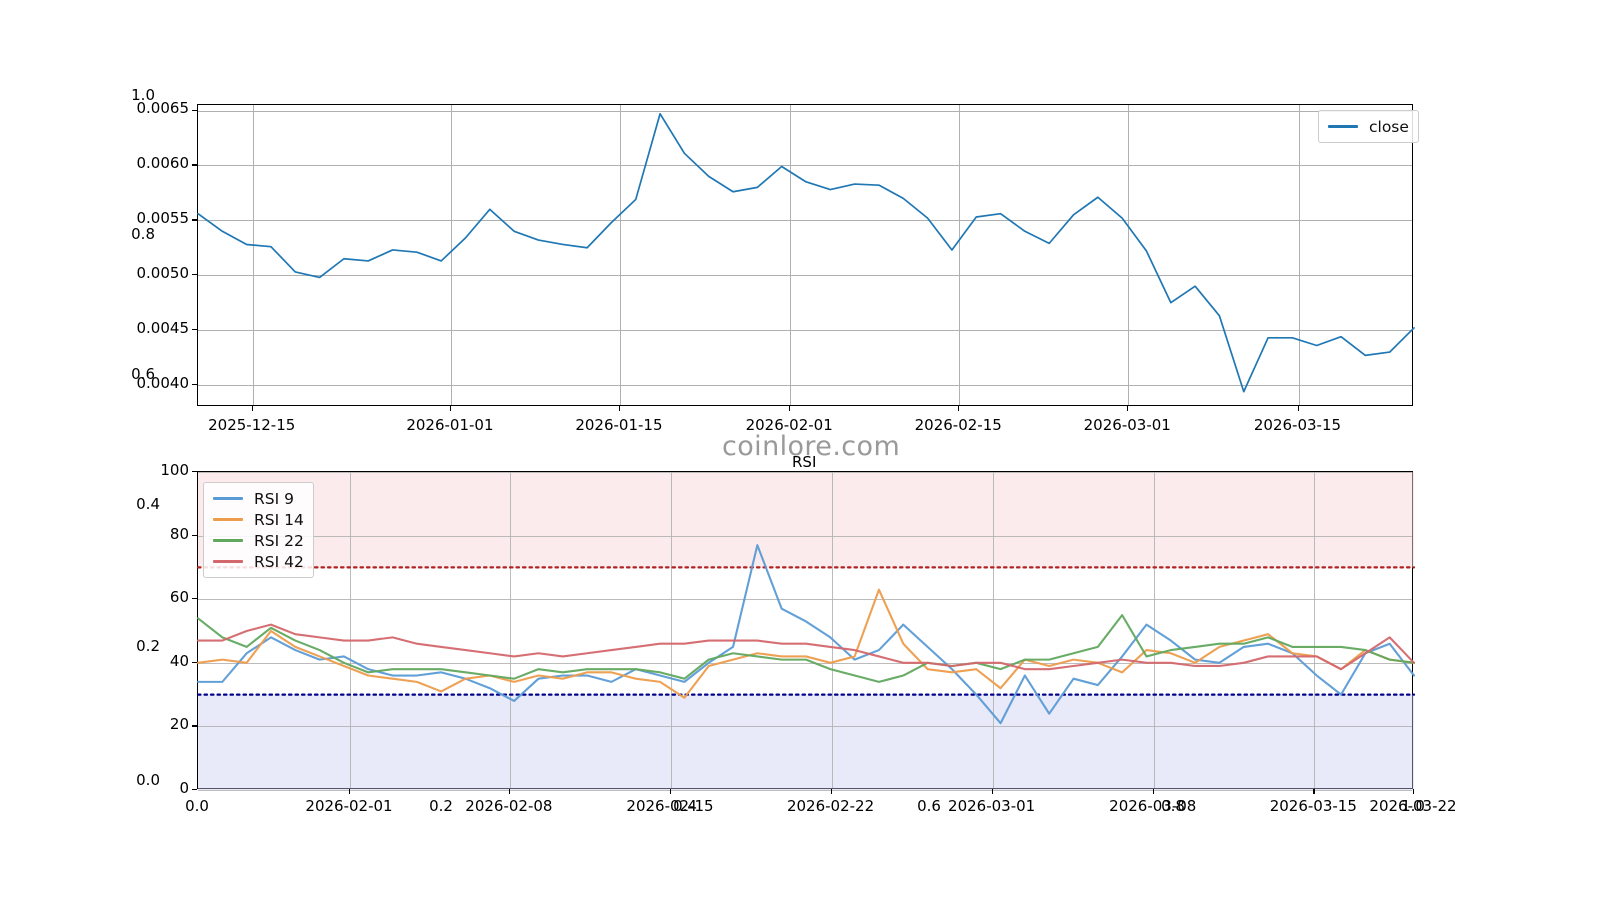  Describe the element at coordinates (252, 425) in the screenshot. I see `price-x-tick-label: 2025-12-15` at that location.